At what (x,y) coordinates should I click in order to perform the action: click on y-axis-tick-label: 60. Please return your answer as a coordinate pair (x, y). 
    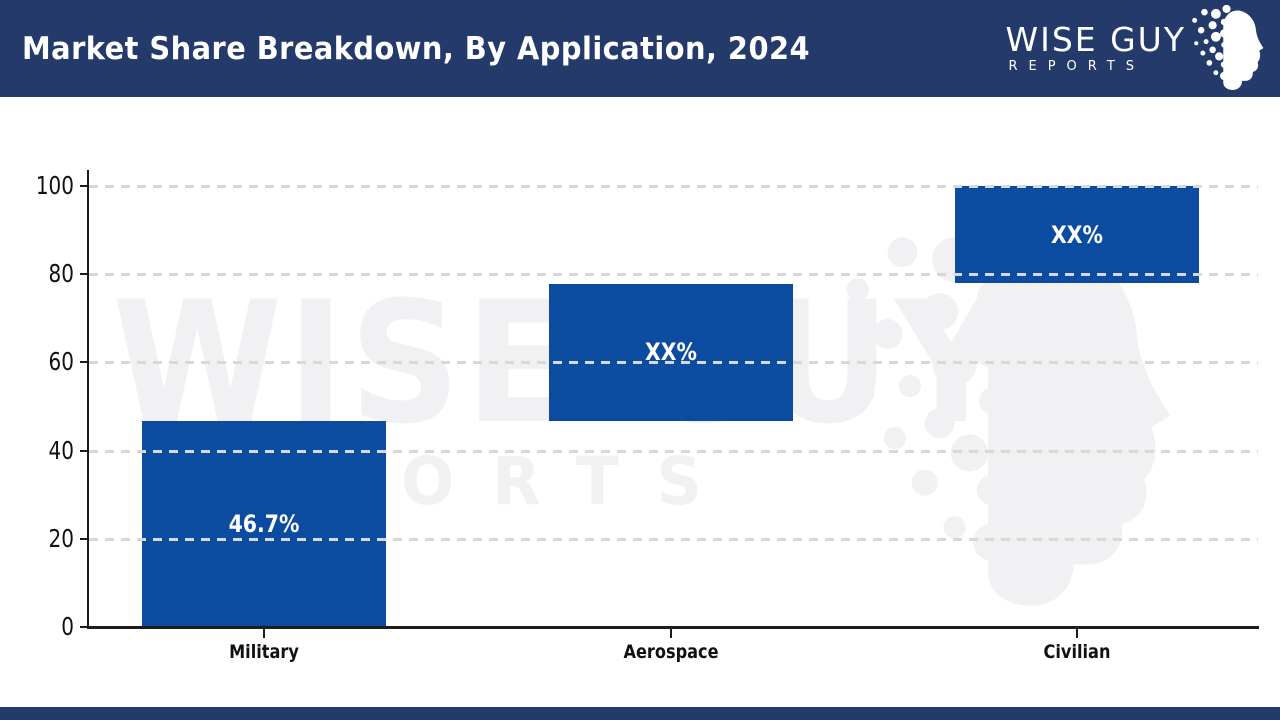
    Looking at the image, I should click on (61, 362).